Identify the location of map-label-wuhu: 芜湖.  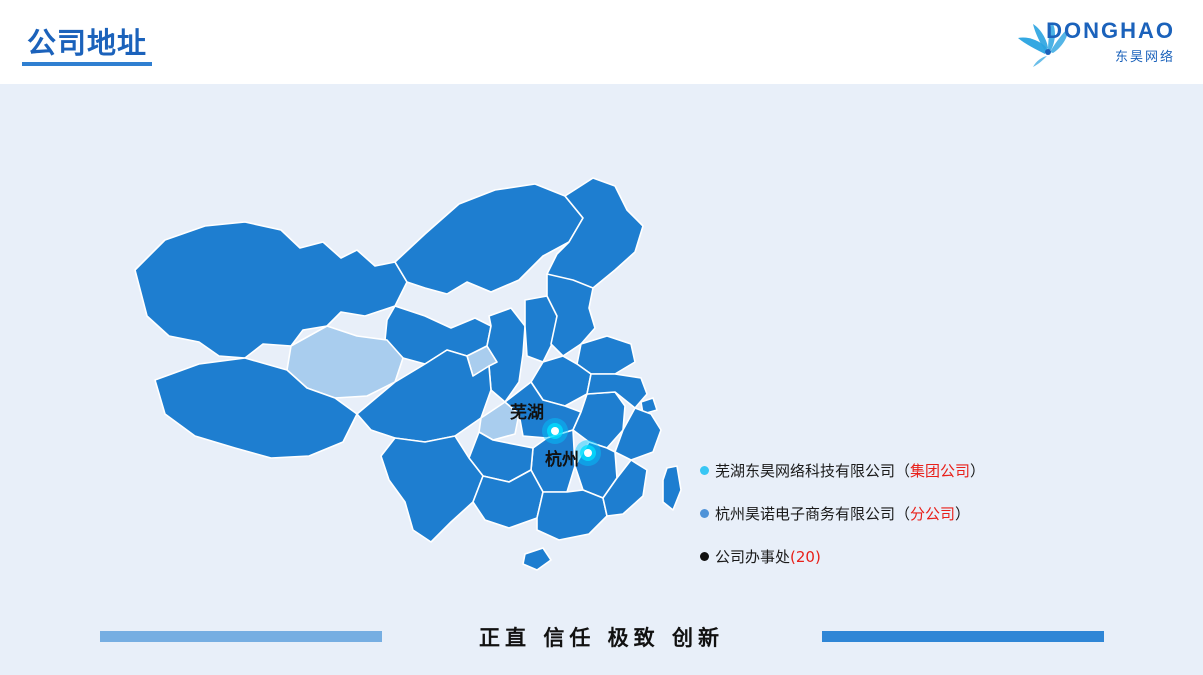
(527, 413).